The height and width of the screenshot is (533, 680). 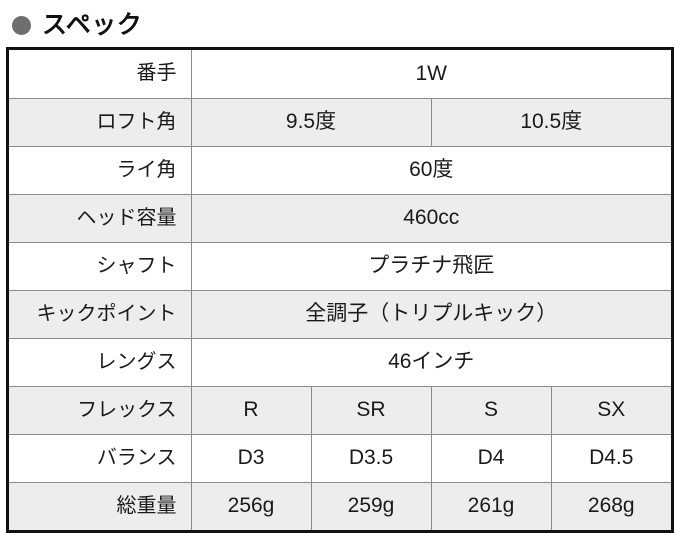 I want to click on table-row: フレックス R SR S SX, so click(x=340, y=410).